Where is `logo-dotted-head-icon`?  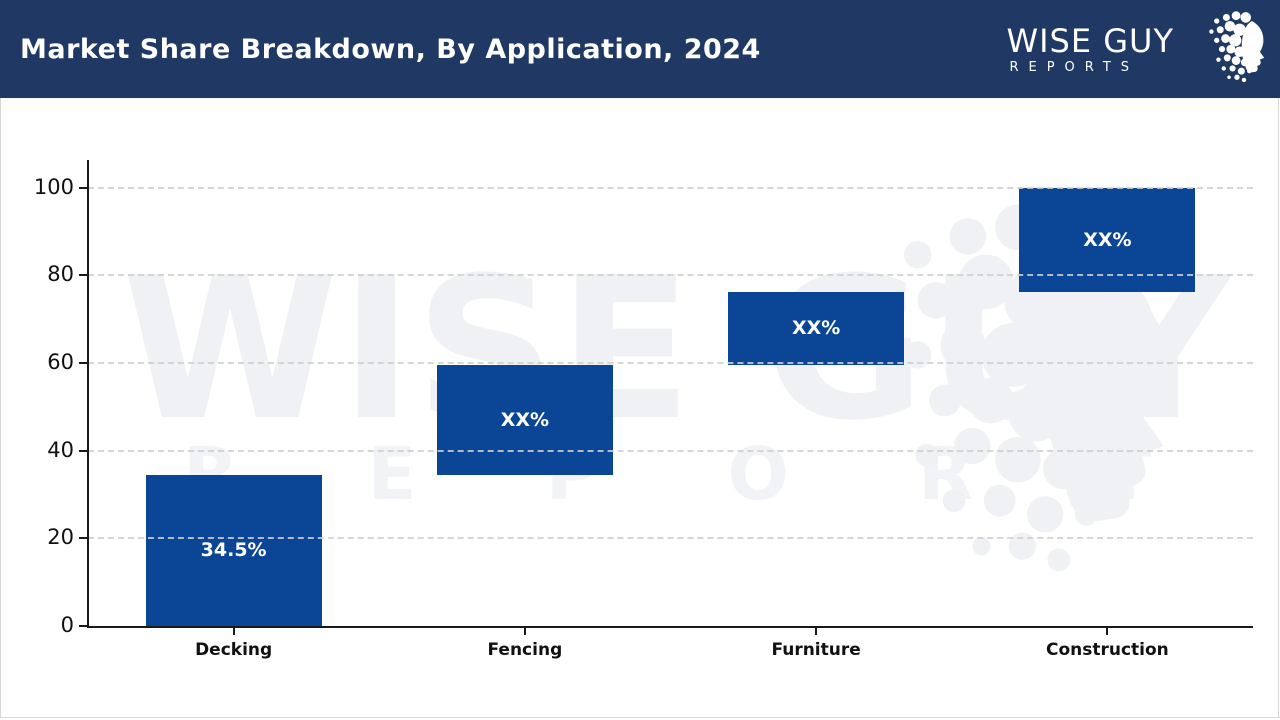 logo-dotted-head-icon is located at coordinates (1237, 47).